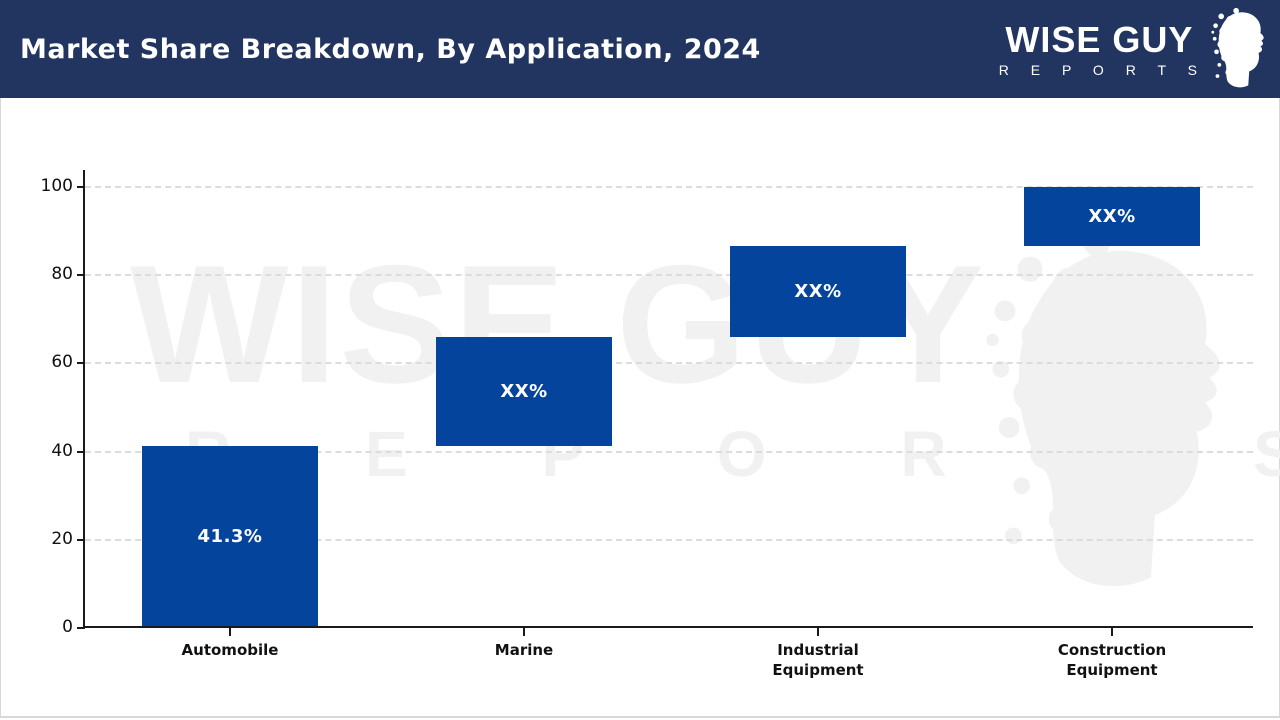 The image size is (1280, 720). I want to click on logo-text: WISE GUY R E P O R T S, so click(1099, 48).